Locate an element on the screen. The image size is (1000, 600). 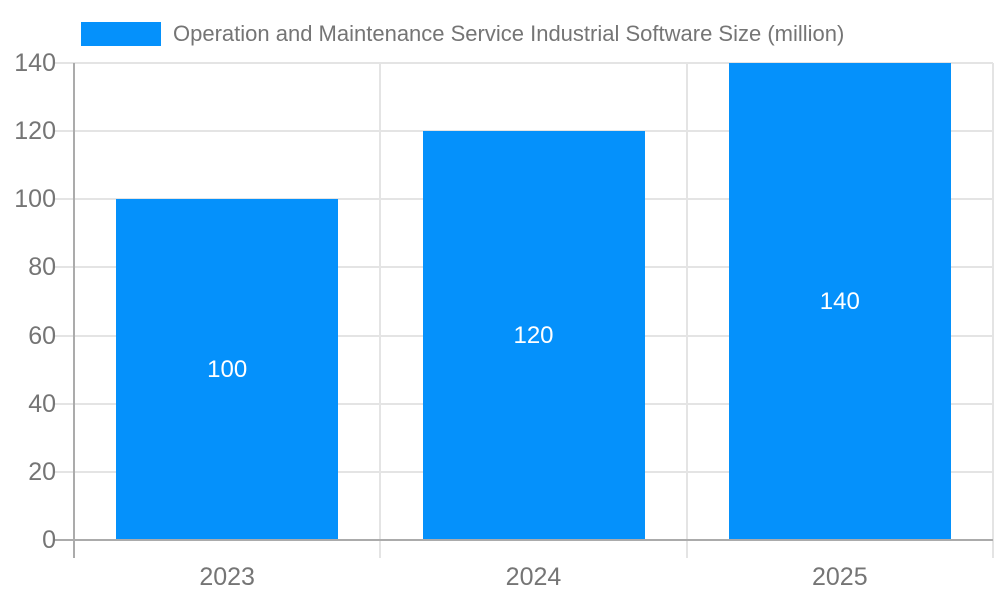
bar-value-label: 120 is located at coordinates (533, 335).